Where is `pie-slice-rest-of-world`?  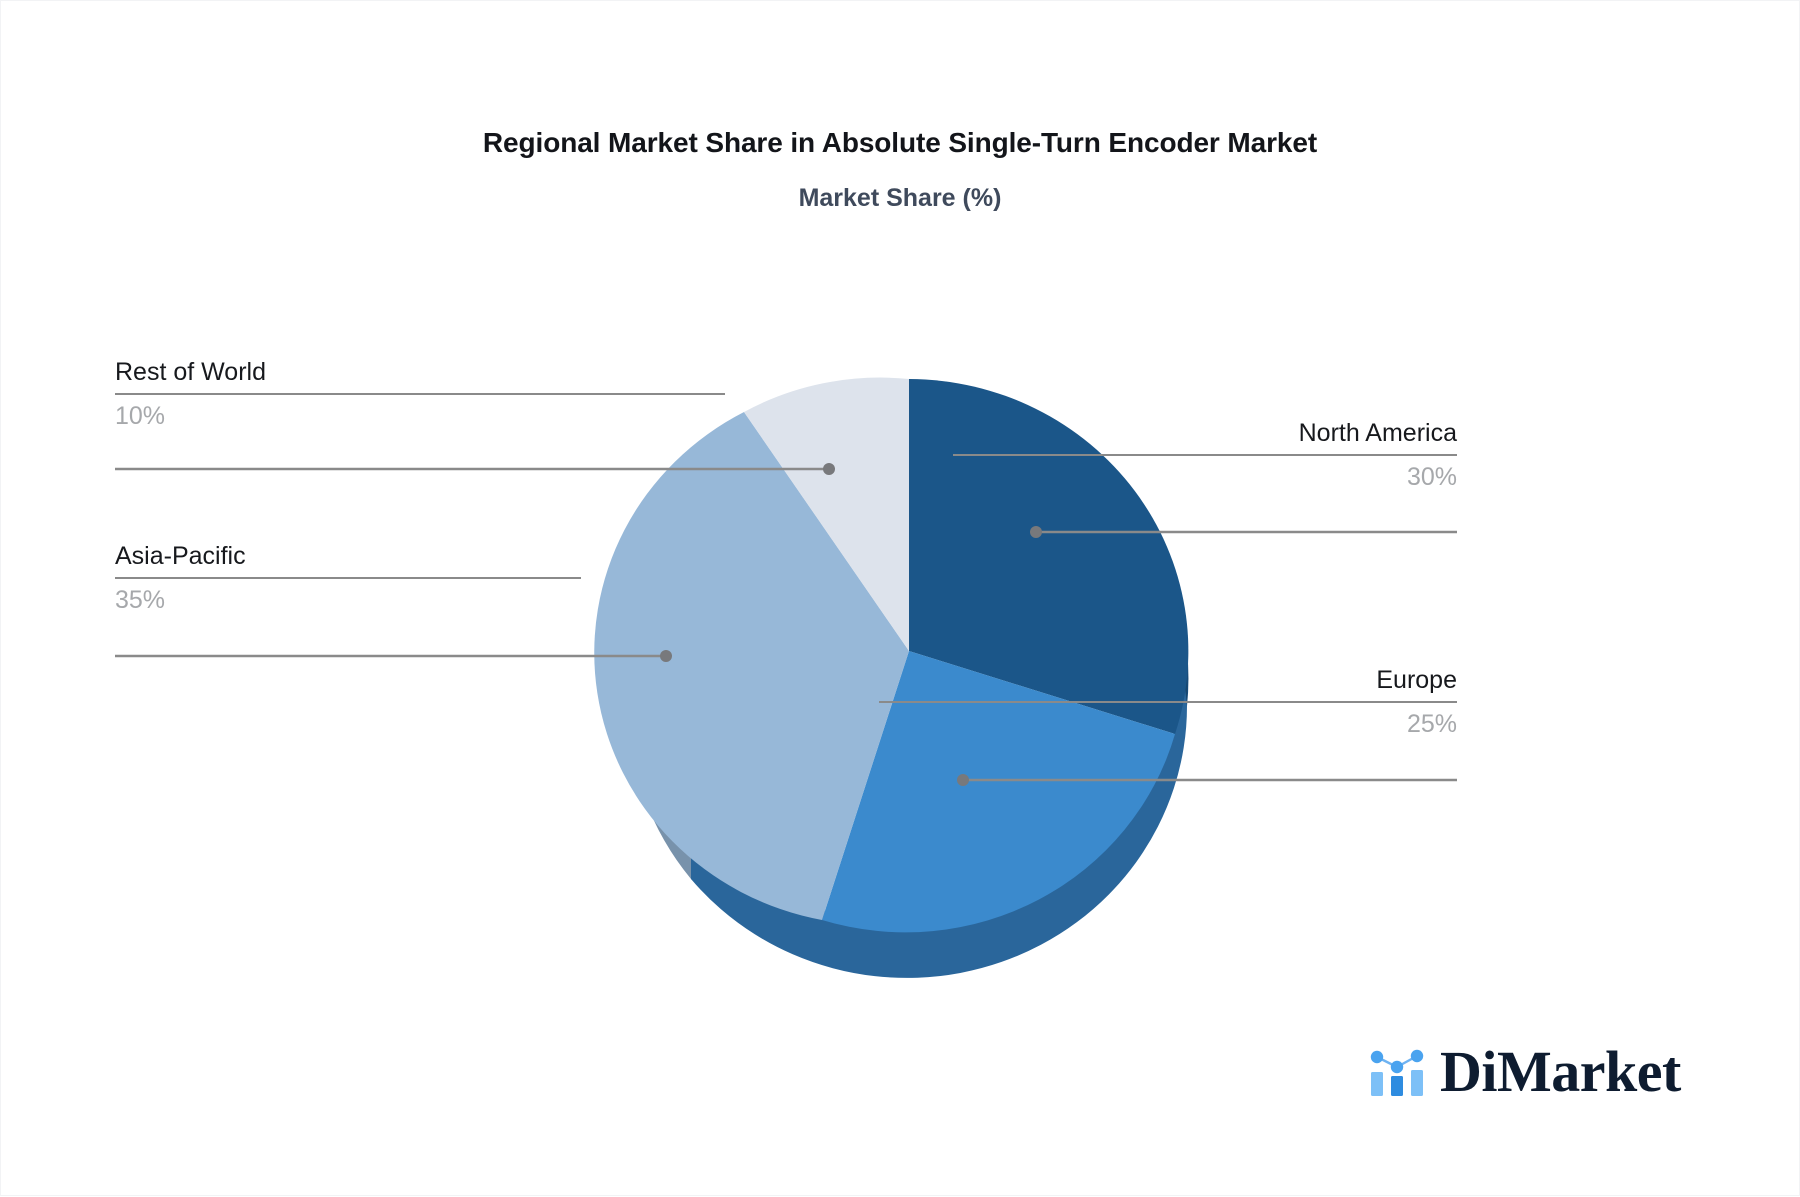 pie-slice-rest-of-world is located at coordinates (826, 514).